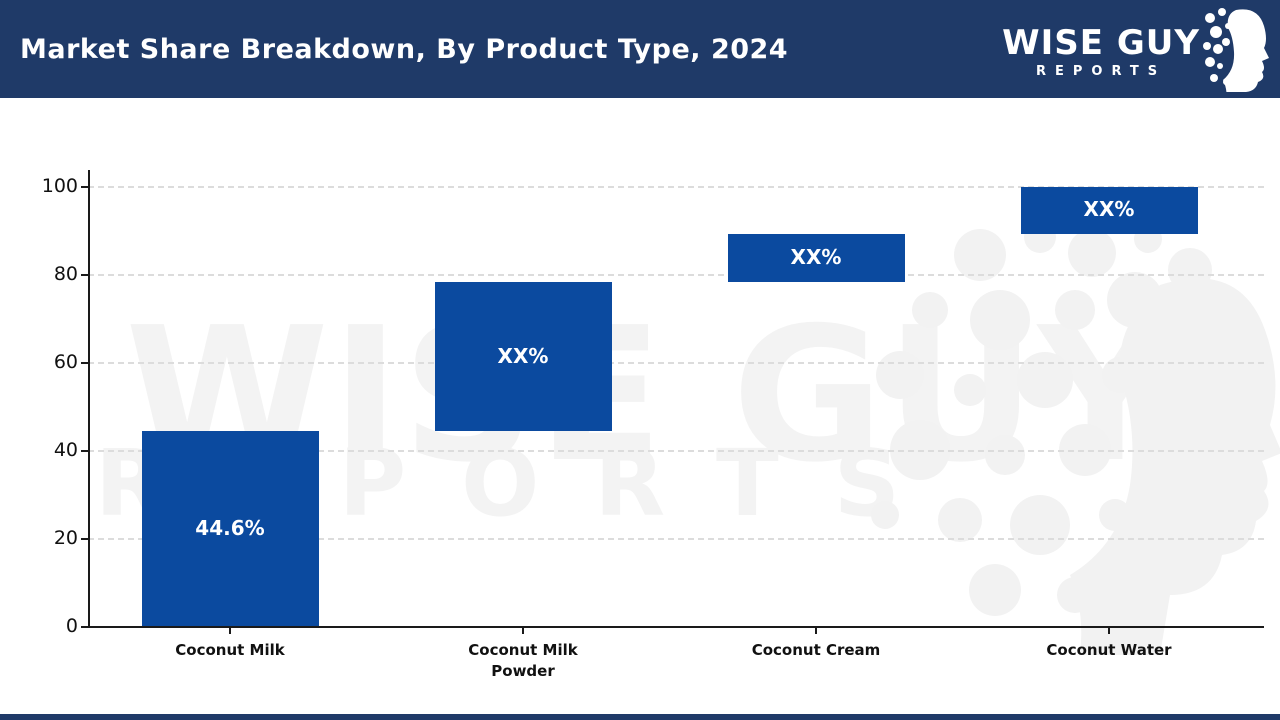 Image resolution: width=1280 pixels, height=720 pixels. Describe the element at coordinates (65, 538) in the screenshot. I see `y-tick-label: 20` at that location.